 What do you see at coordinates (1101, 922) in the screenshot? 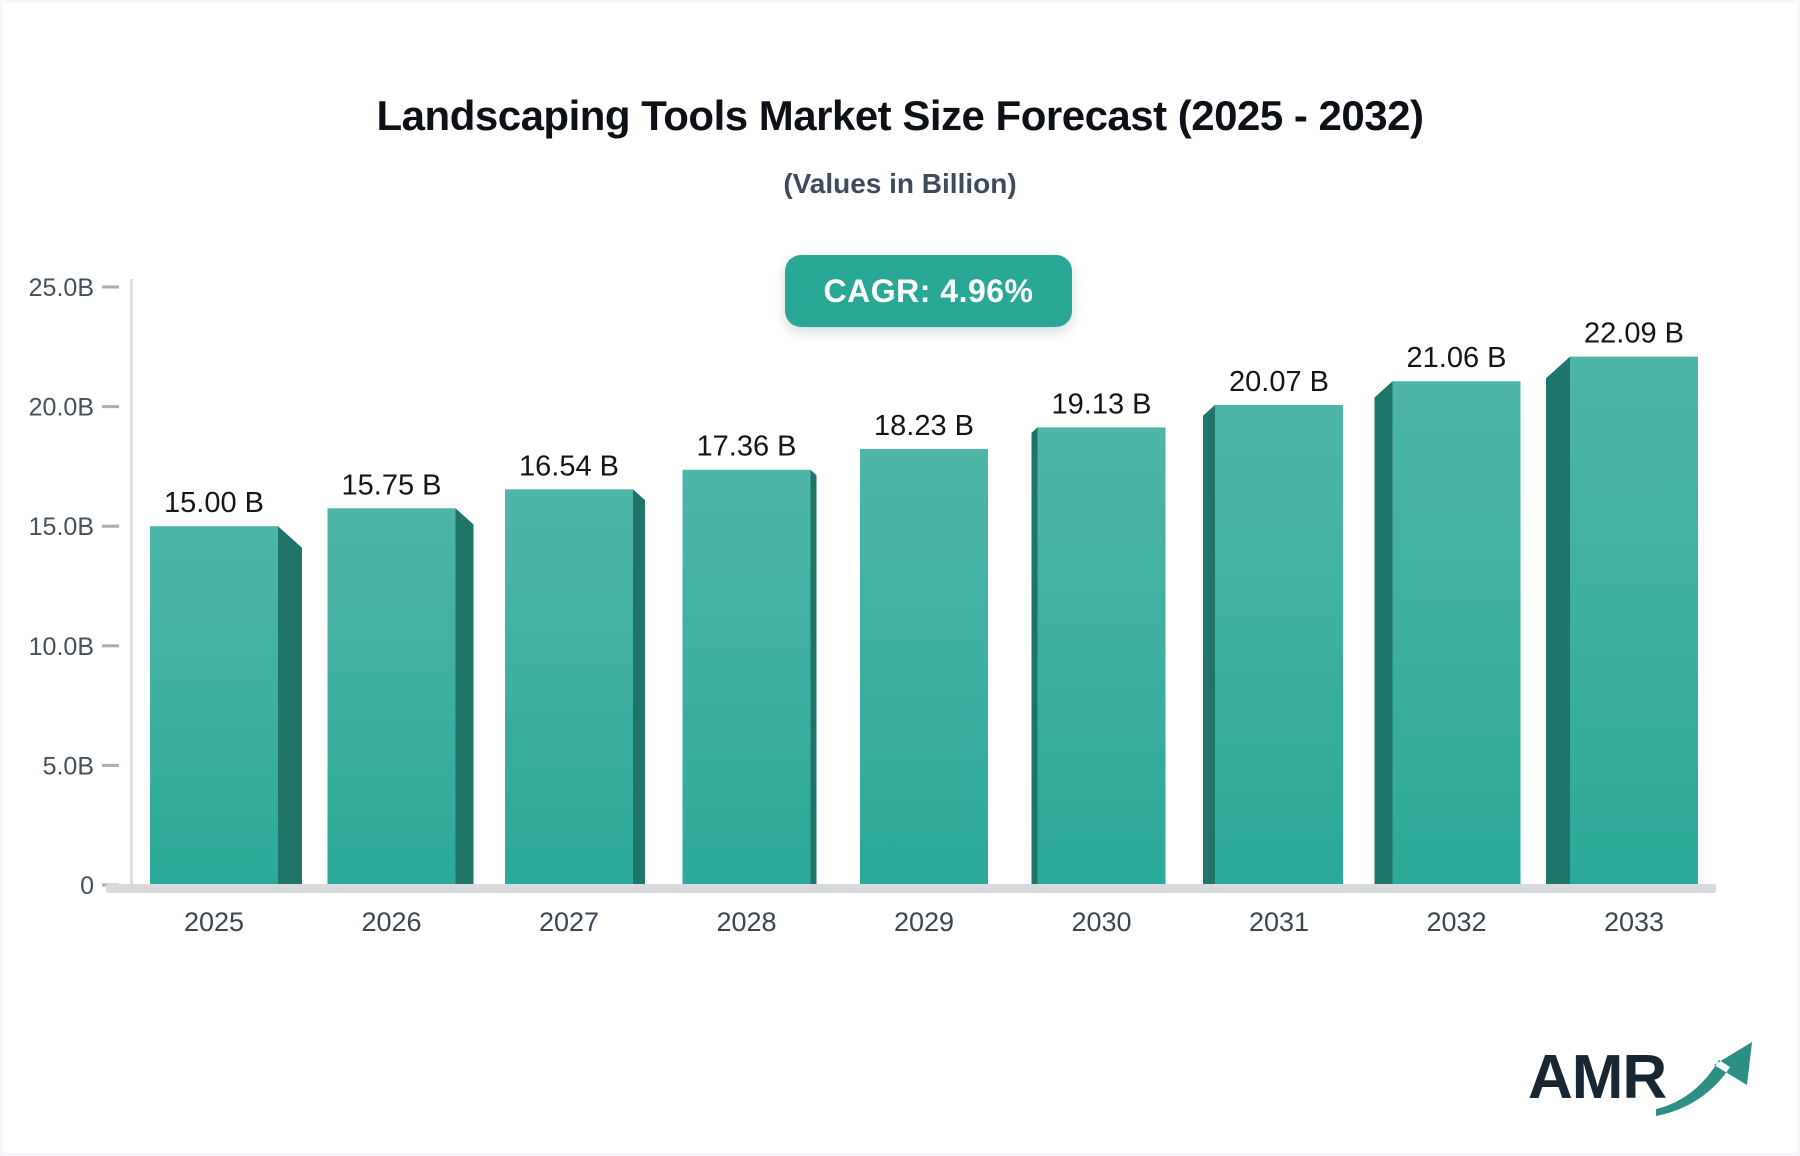
I see `x-axis-label-2030: 2030` at bounding box center [1101, 922].